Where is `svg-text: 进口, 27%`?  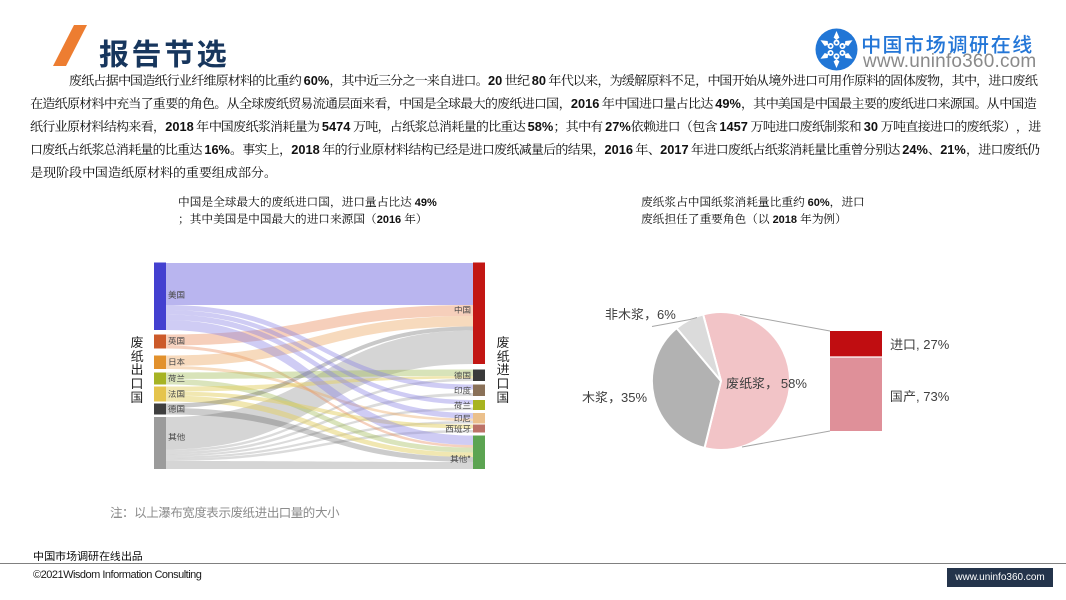
svg-text: 进口, 27% is located at coordinates (920, 343).